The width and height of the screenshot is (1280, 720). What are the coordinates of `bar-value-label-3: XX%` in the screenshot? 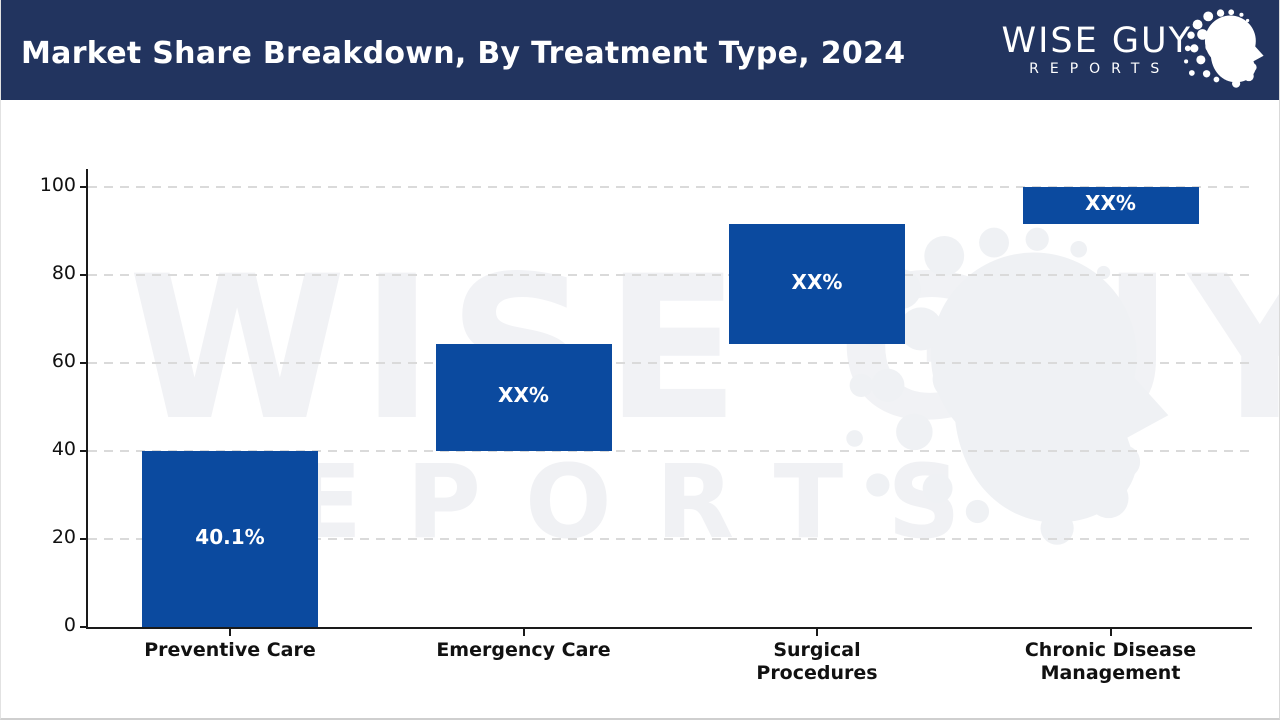 It's located at (817, 281).